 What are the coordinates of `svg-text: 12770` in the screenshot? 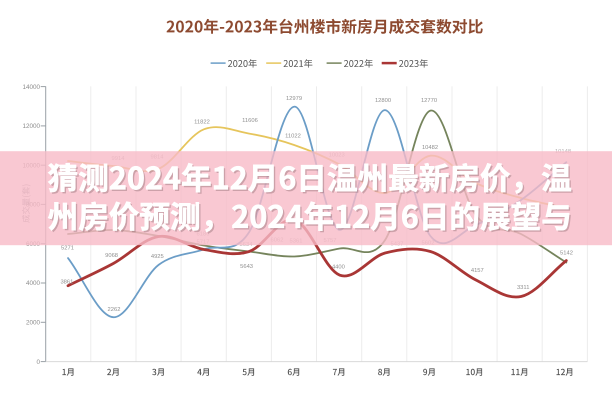 It's located at (429, 101).